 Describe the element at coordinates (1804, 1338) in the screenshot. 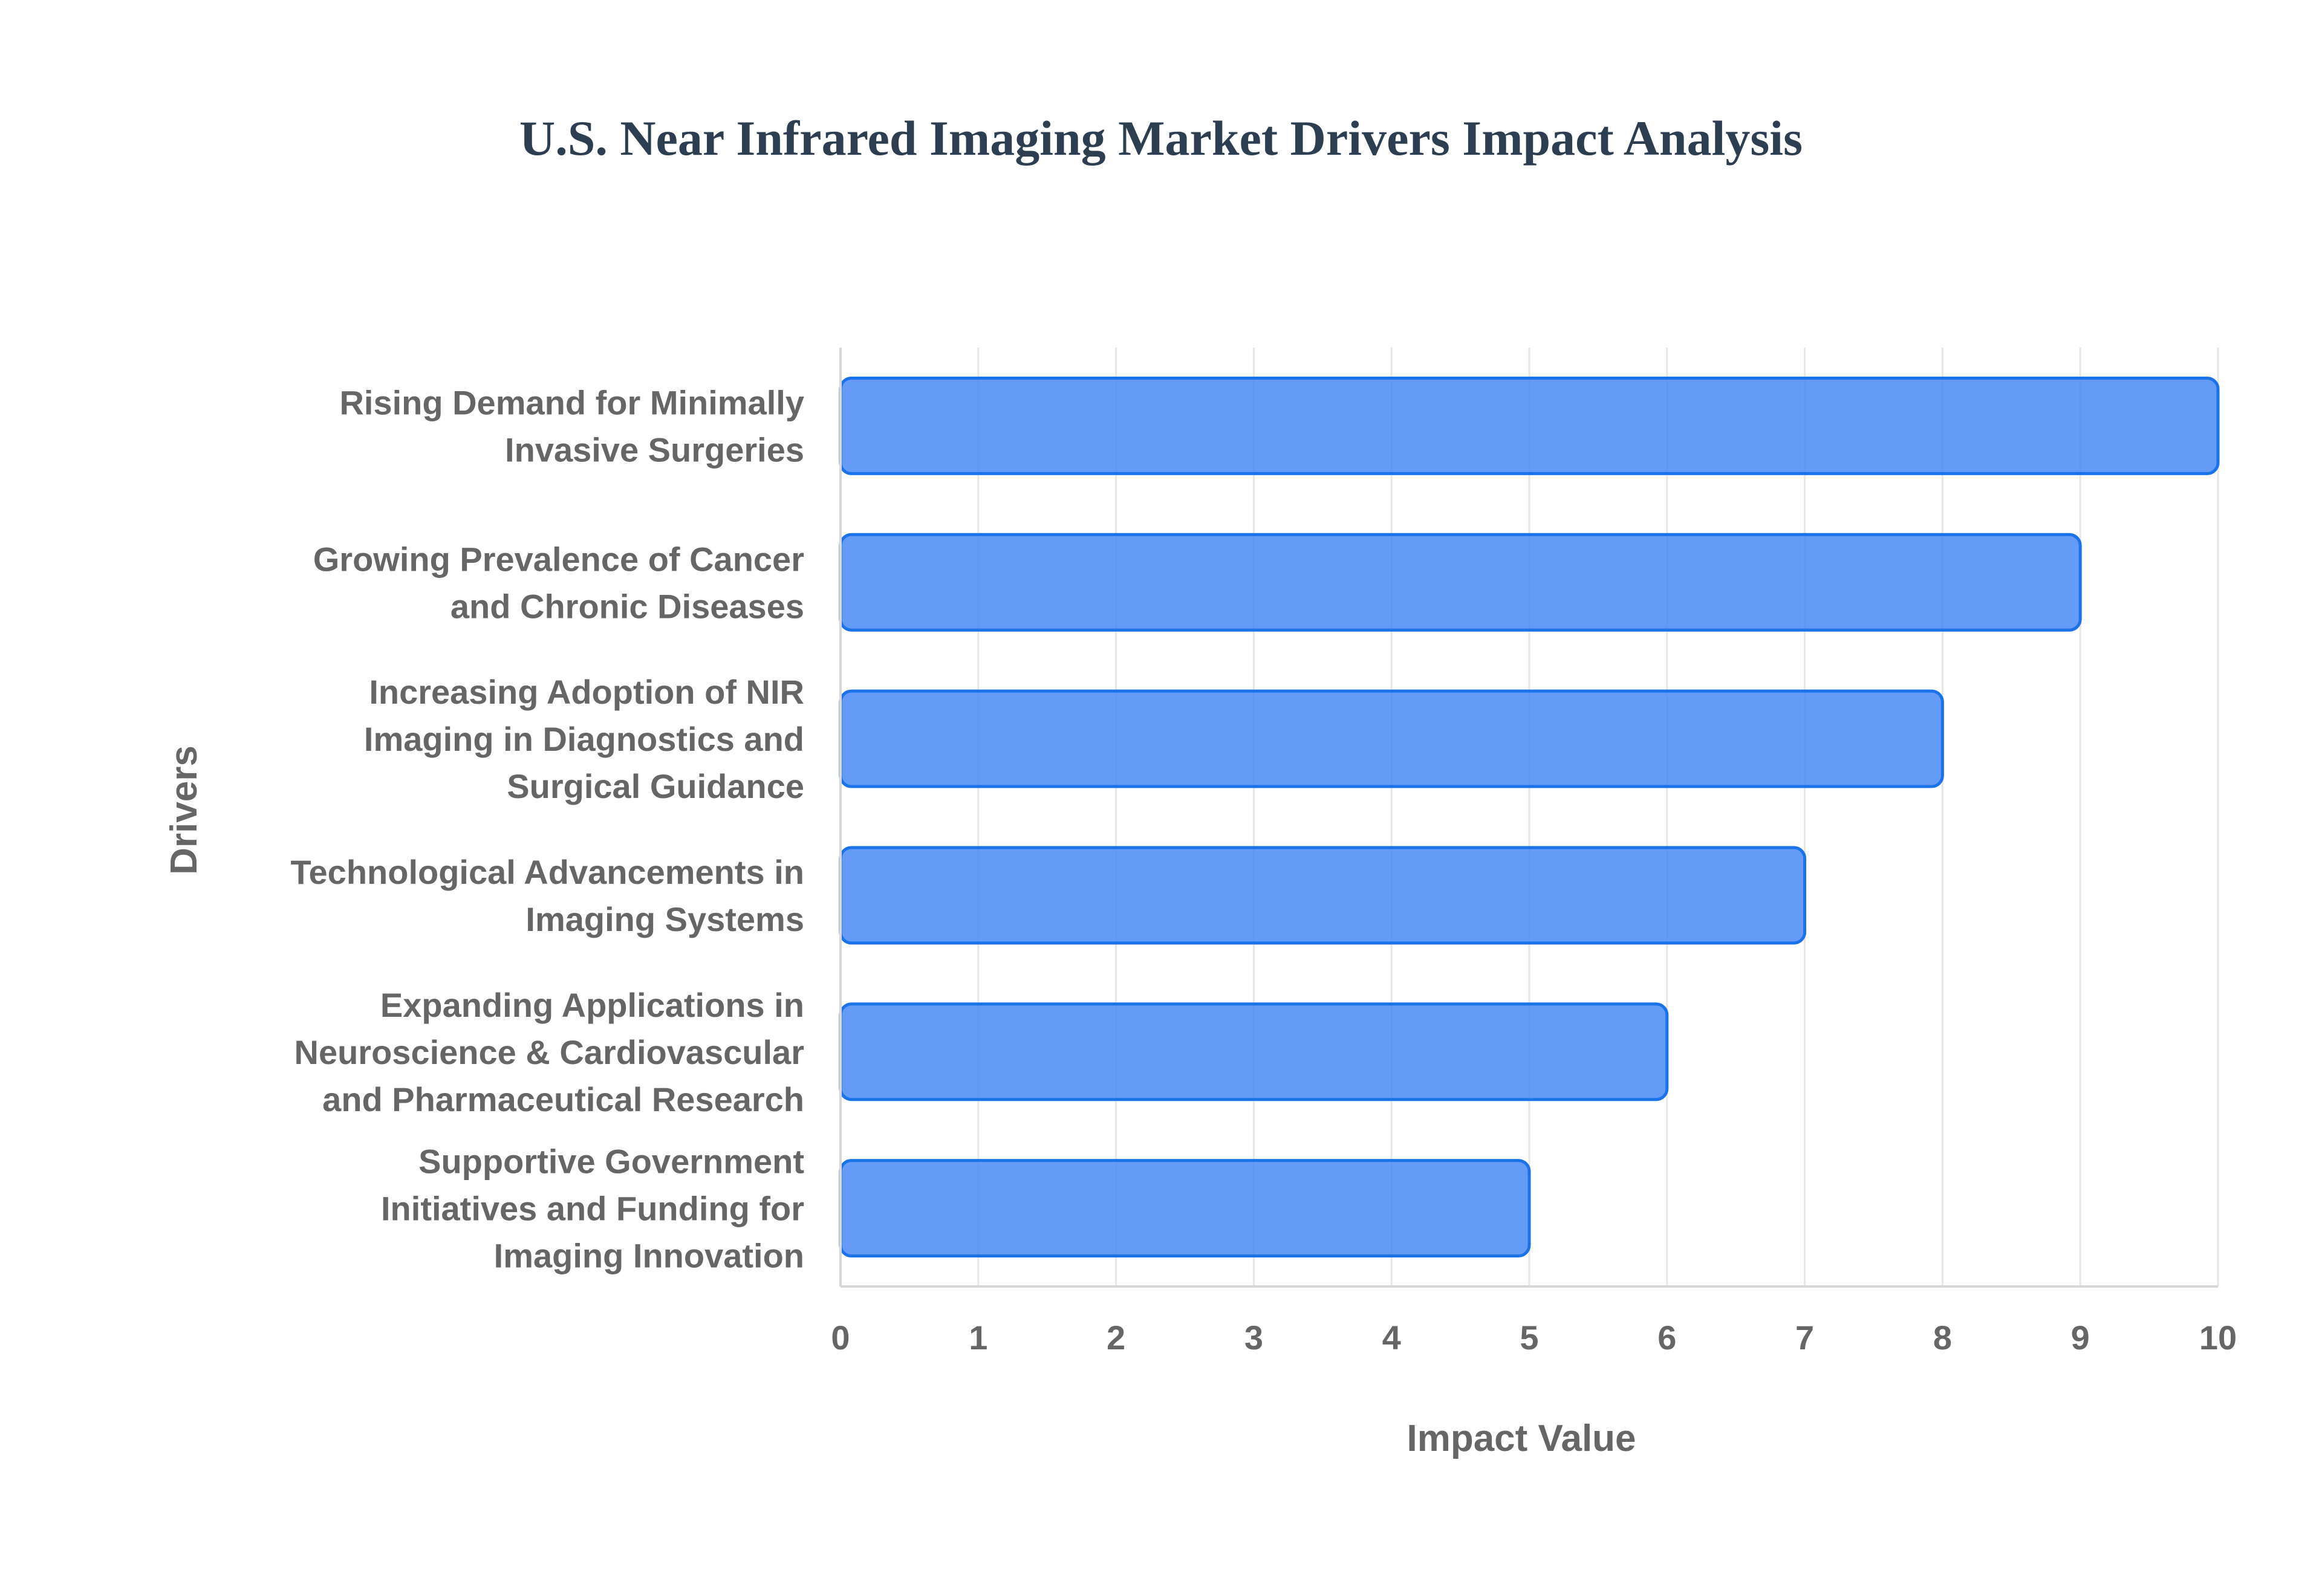

I see `x-tick-label: 7` at that location.